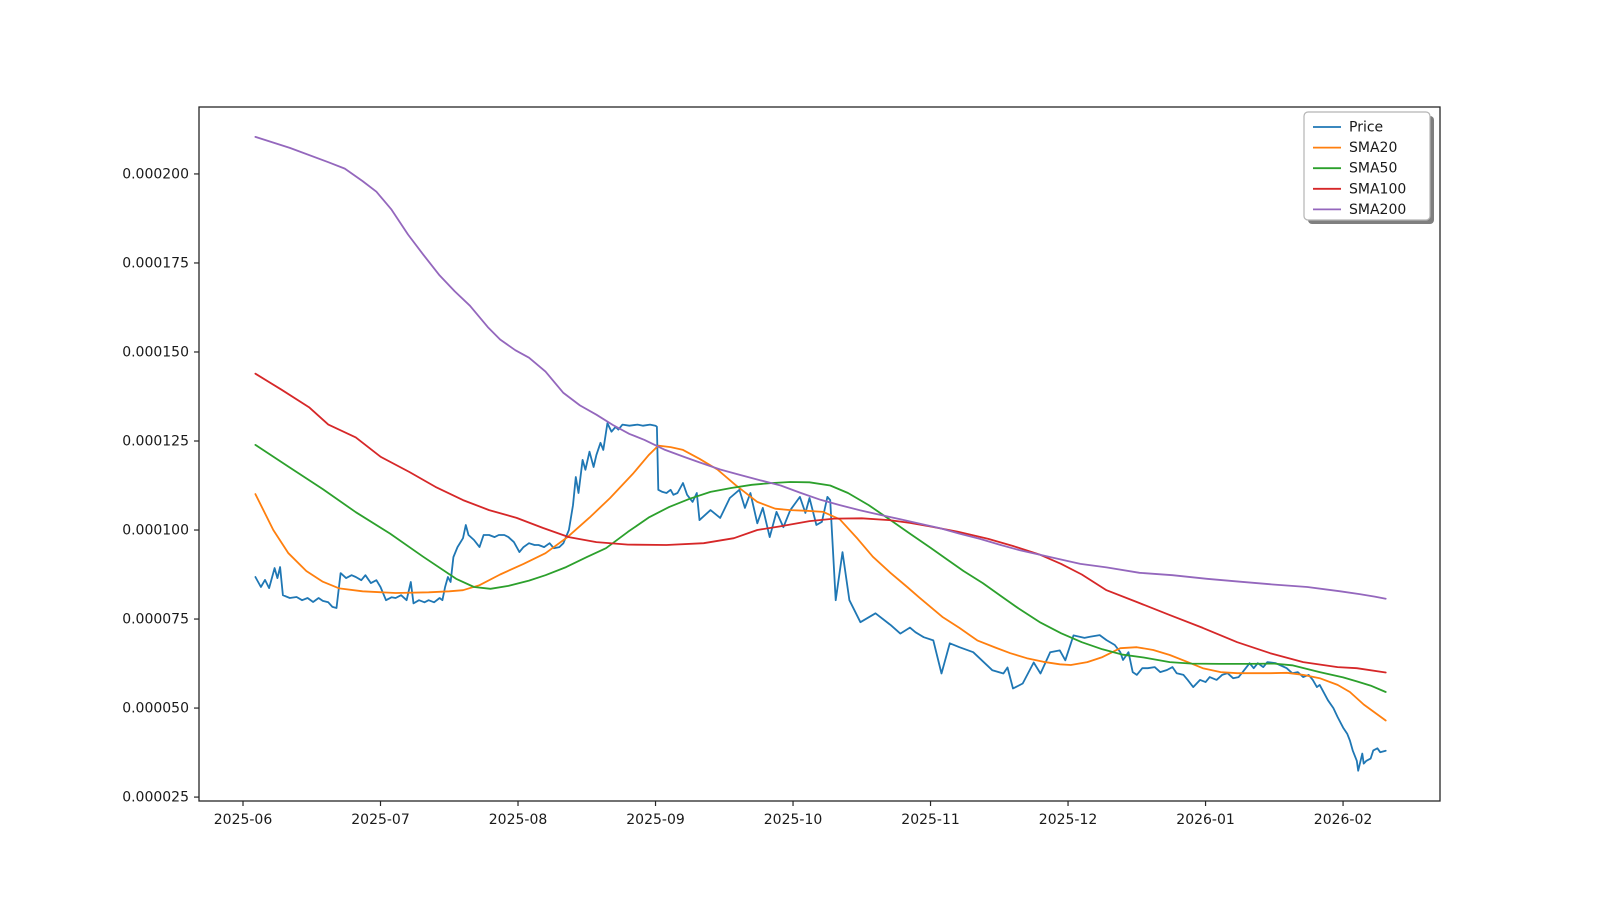 The height and width of the screenshot is (900, 1600). Describe the element at coordinates (1343, 820) in the screenshot. I see `x-tick-label: 2026-02` at that location.